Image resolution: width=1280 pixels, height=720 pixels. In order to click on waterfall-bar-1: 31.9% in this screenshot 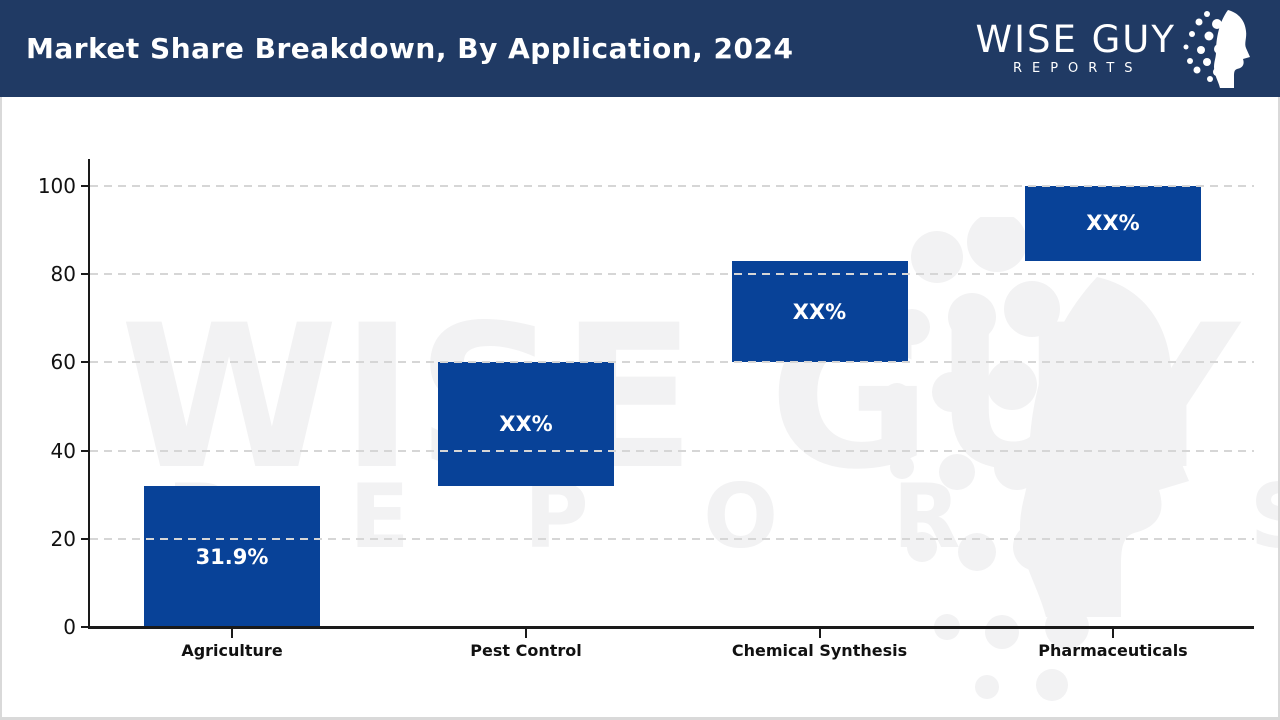, I will do `click(232, 556)`.